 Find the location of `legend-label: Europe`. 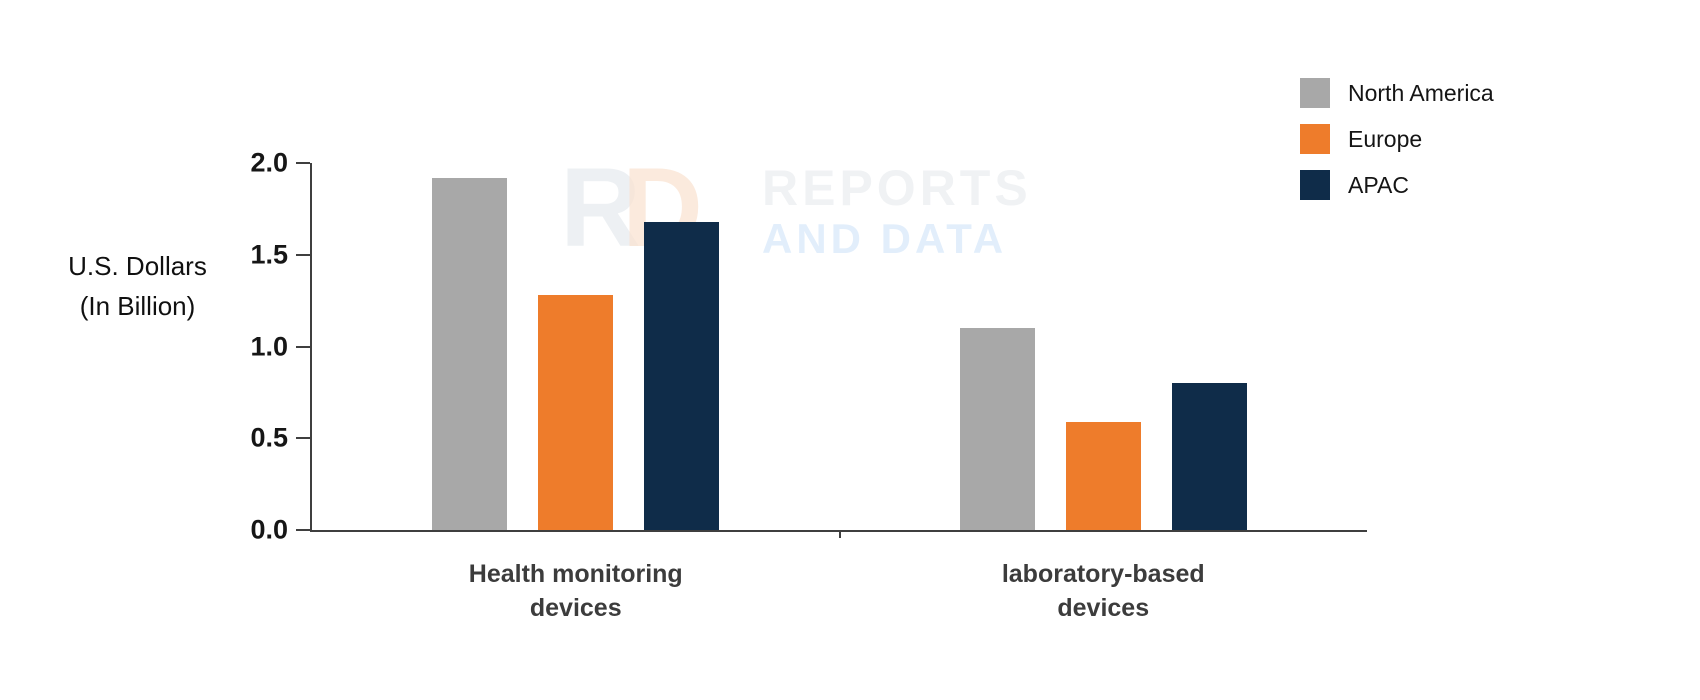

legend-label: Europe is located at coordinates (1385, 138).